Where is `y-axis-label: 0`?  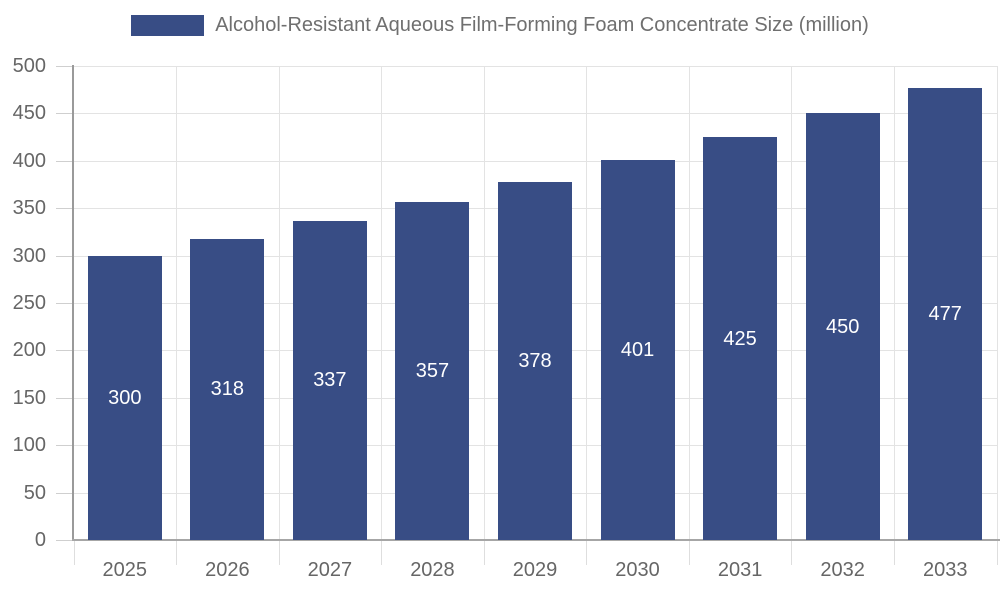
y-axis-label: 0 is located at coordinates (40, 540).